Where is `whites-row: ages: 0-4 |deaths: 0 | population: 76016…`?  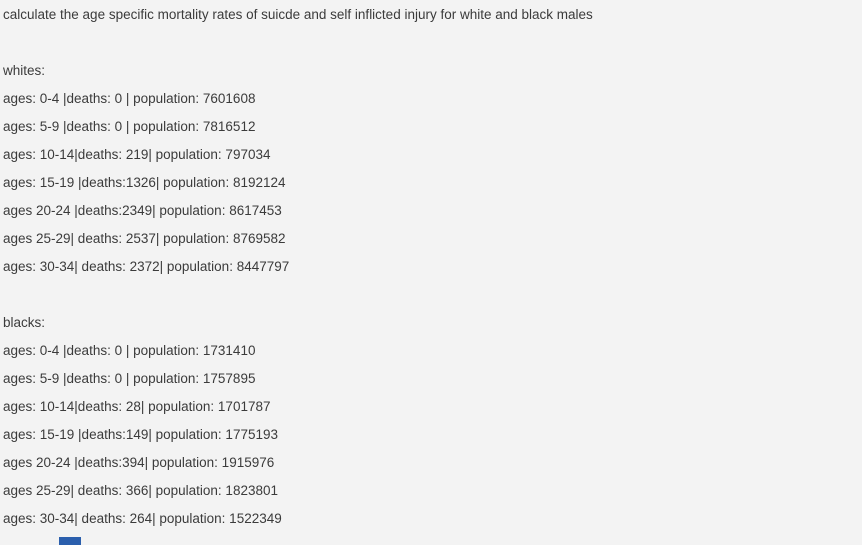 whites-row: ages: 0-4 |deaths: 0 | population: 76016… is located at coordinates (129, 98).